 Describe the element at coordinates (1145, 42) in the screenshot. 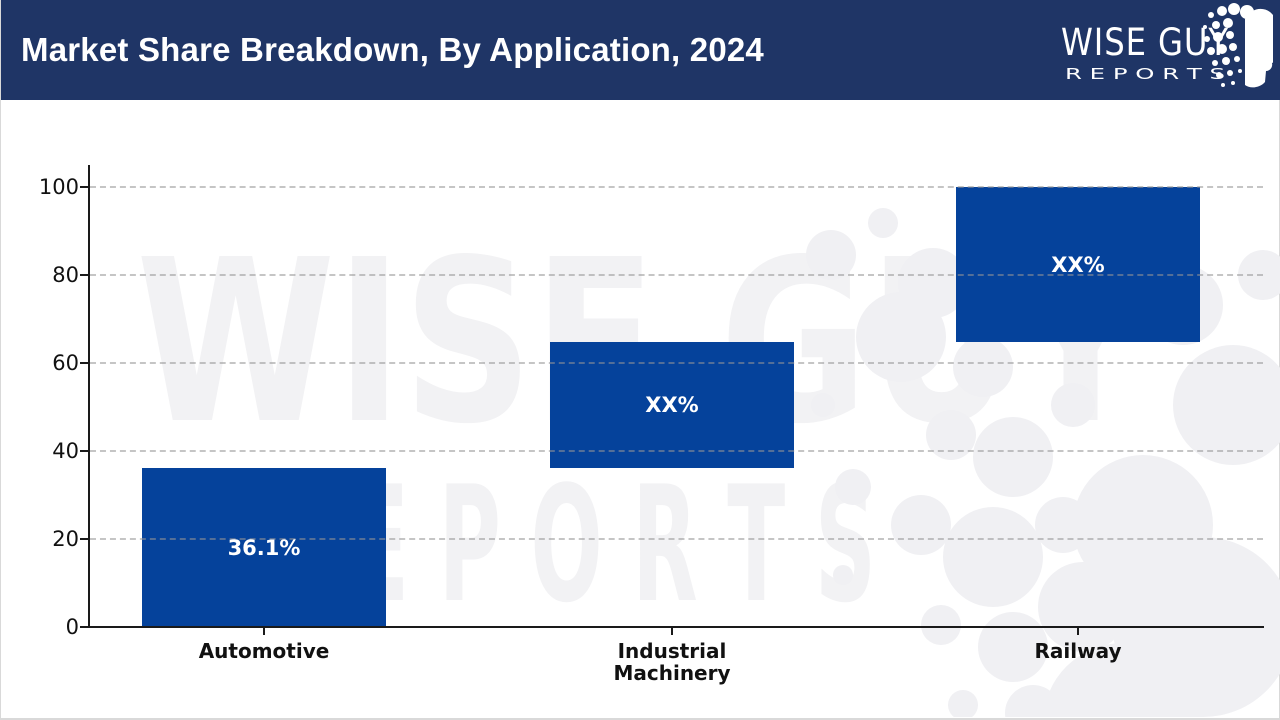

I see `logo-wiseguy-text: WISE GUY` at that location.